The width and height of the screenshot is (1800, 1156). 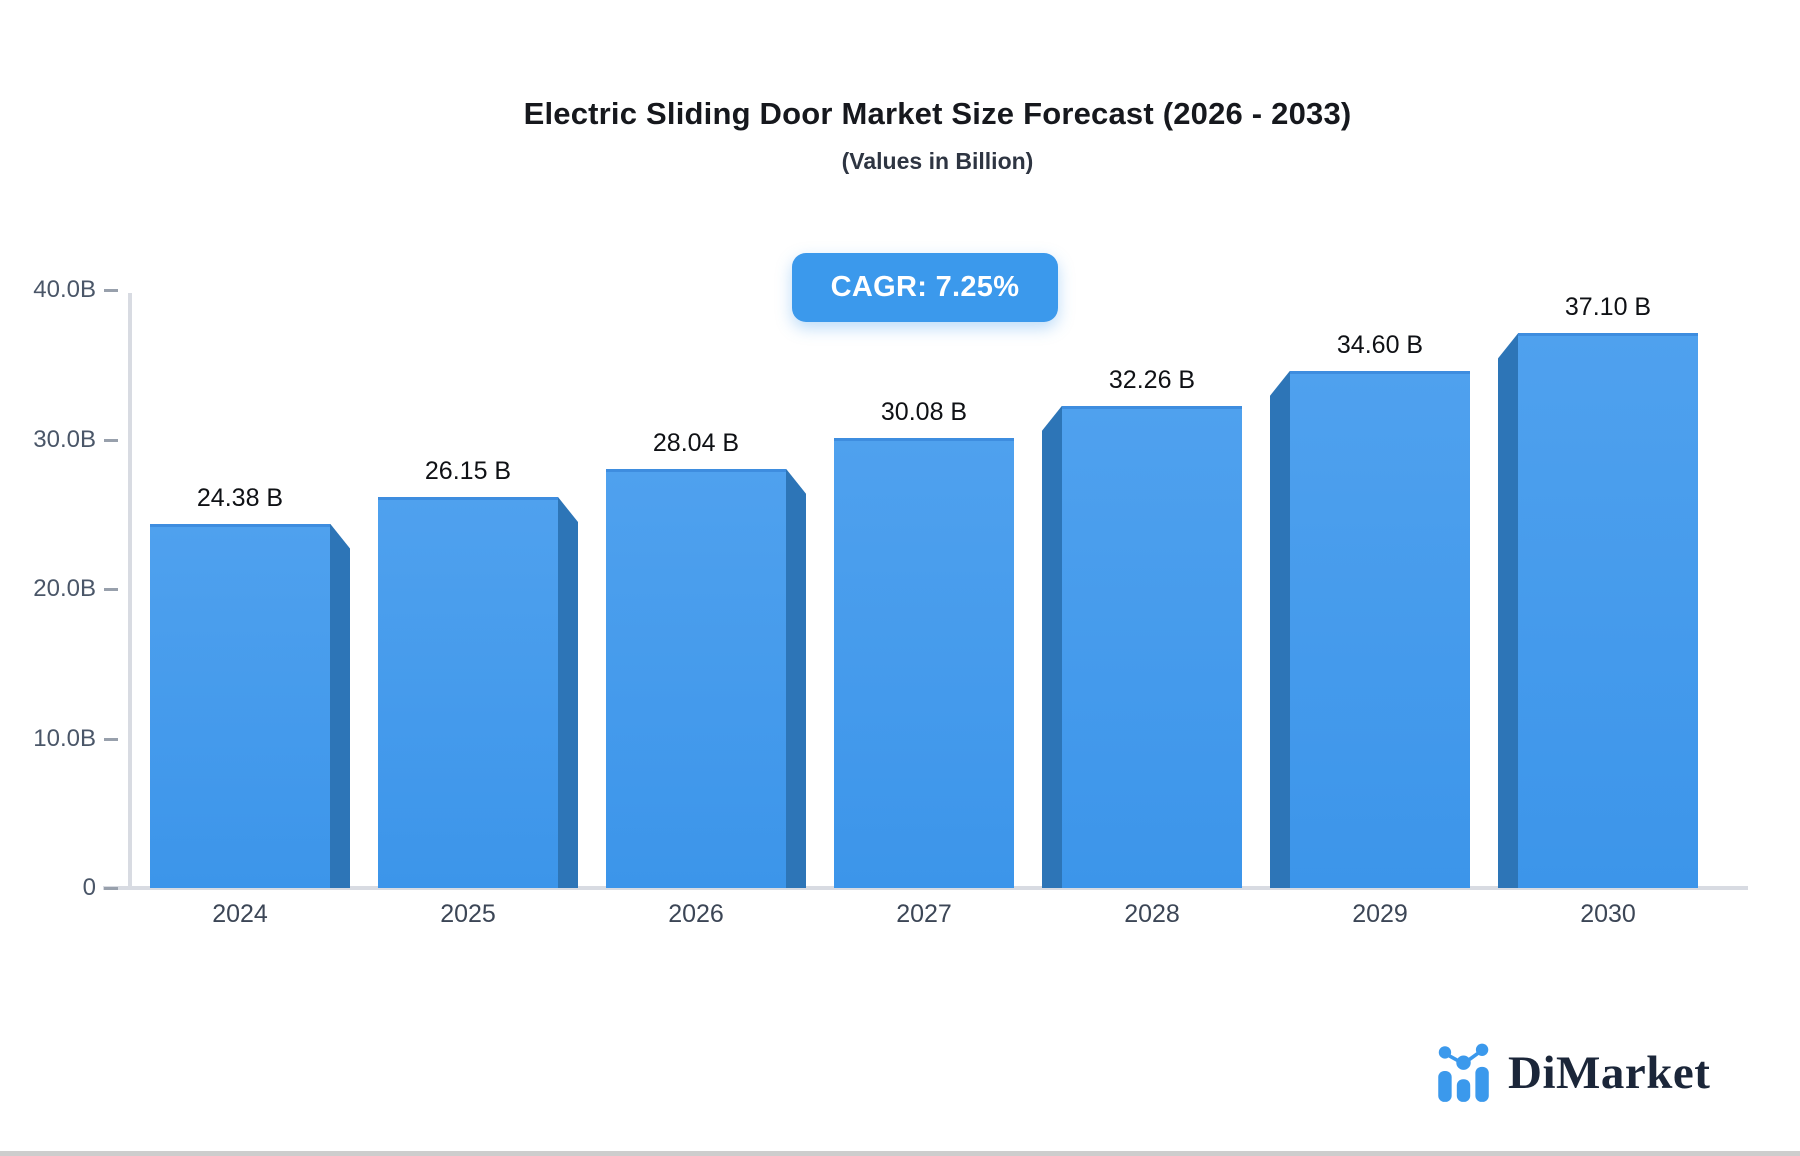 I want to click on bar-value-label-2028: 32.26 B, so click(x=1152, y=379).